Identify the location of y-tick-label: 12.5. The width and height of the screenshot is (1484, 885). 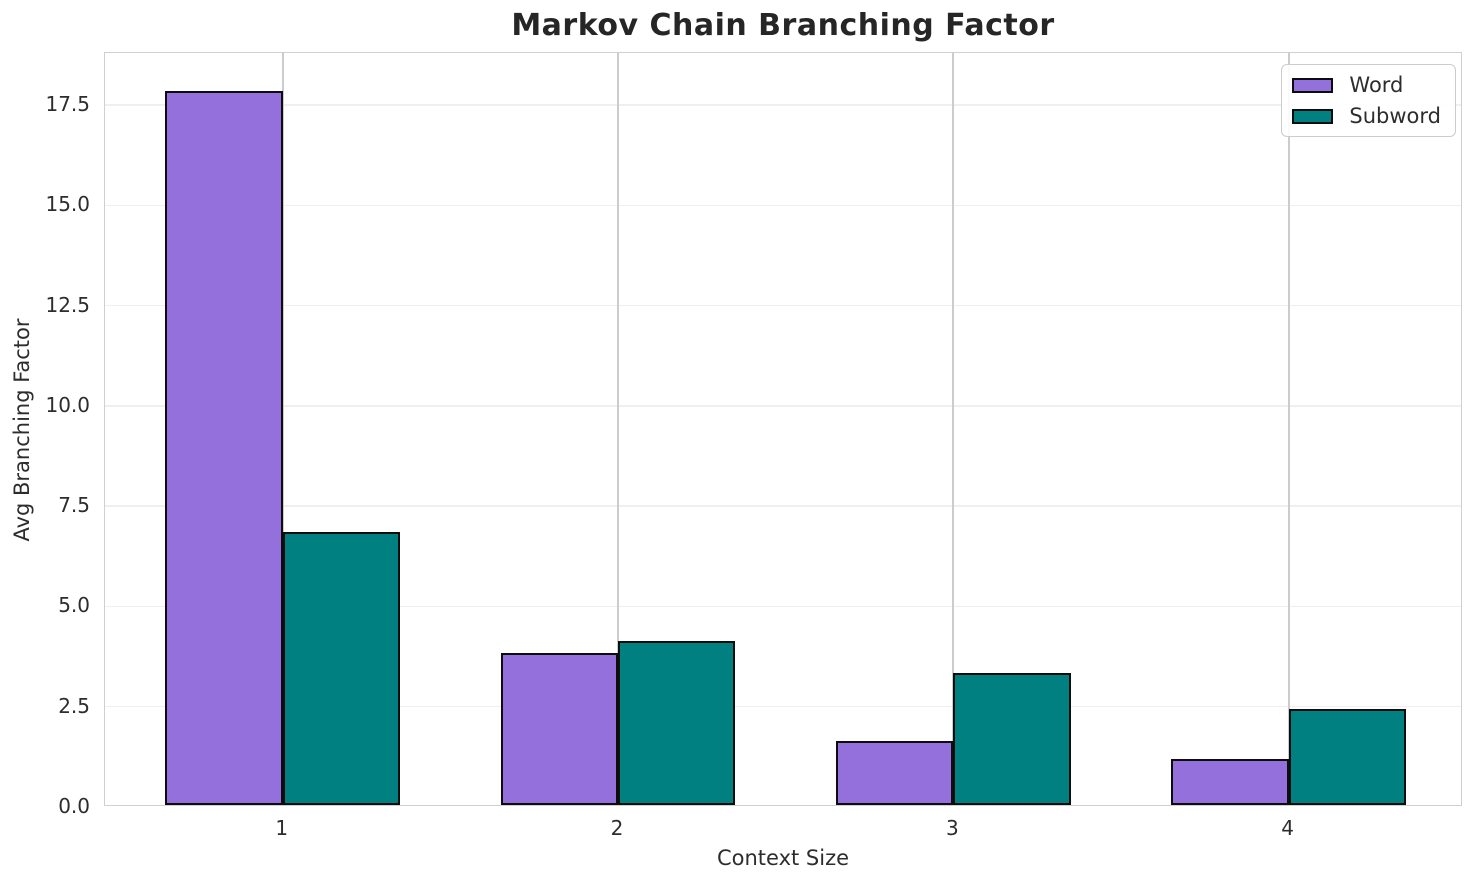
(67, 304).